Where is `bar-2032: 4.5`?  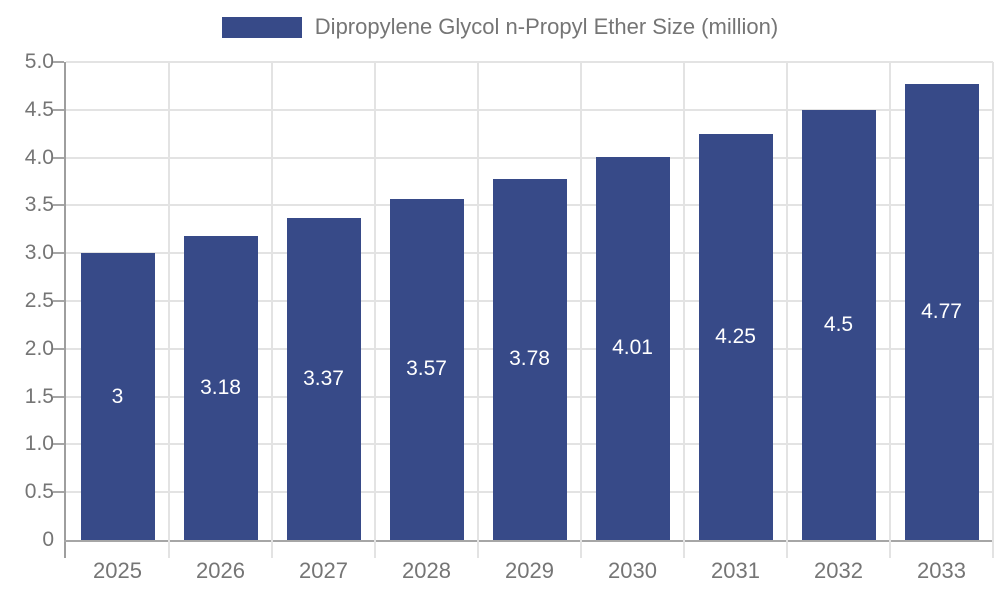 bar-2032: 4.5 is located at coordinates (838, 324).